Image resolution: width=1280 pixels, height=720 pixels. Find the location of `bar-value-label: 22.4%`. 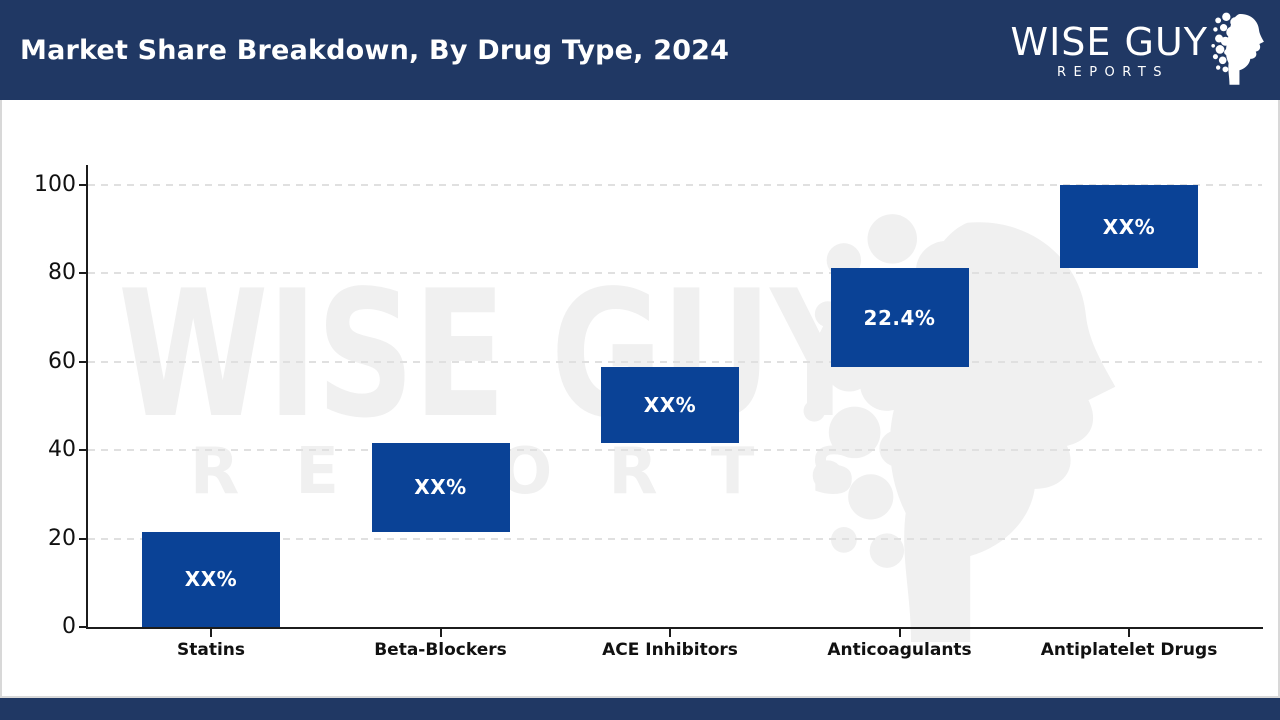

bar-value-label: 22.4% is located at coordinates (899, 317).